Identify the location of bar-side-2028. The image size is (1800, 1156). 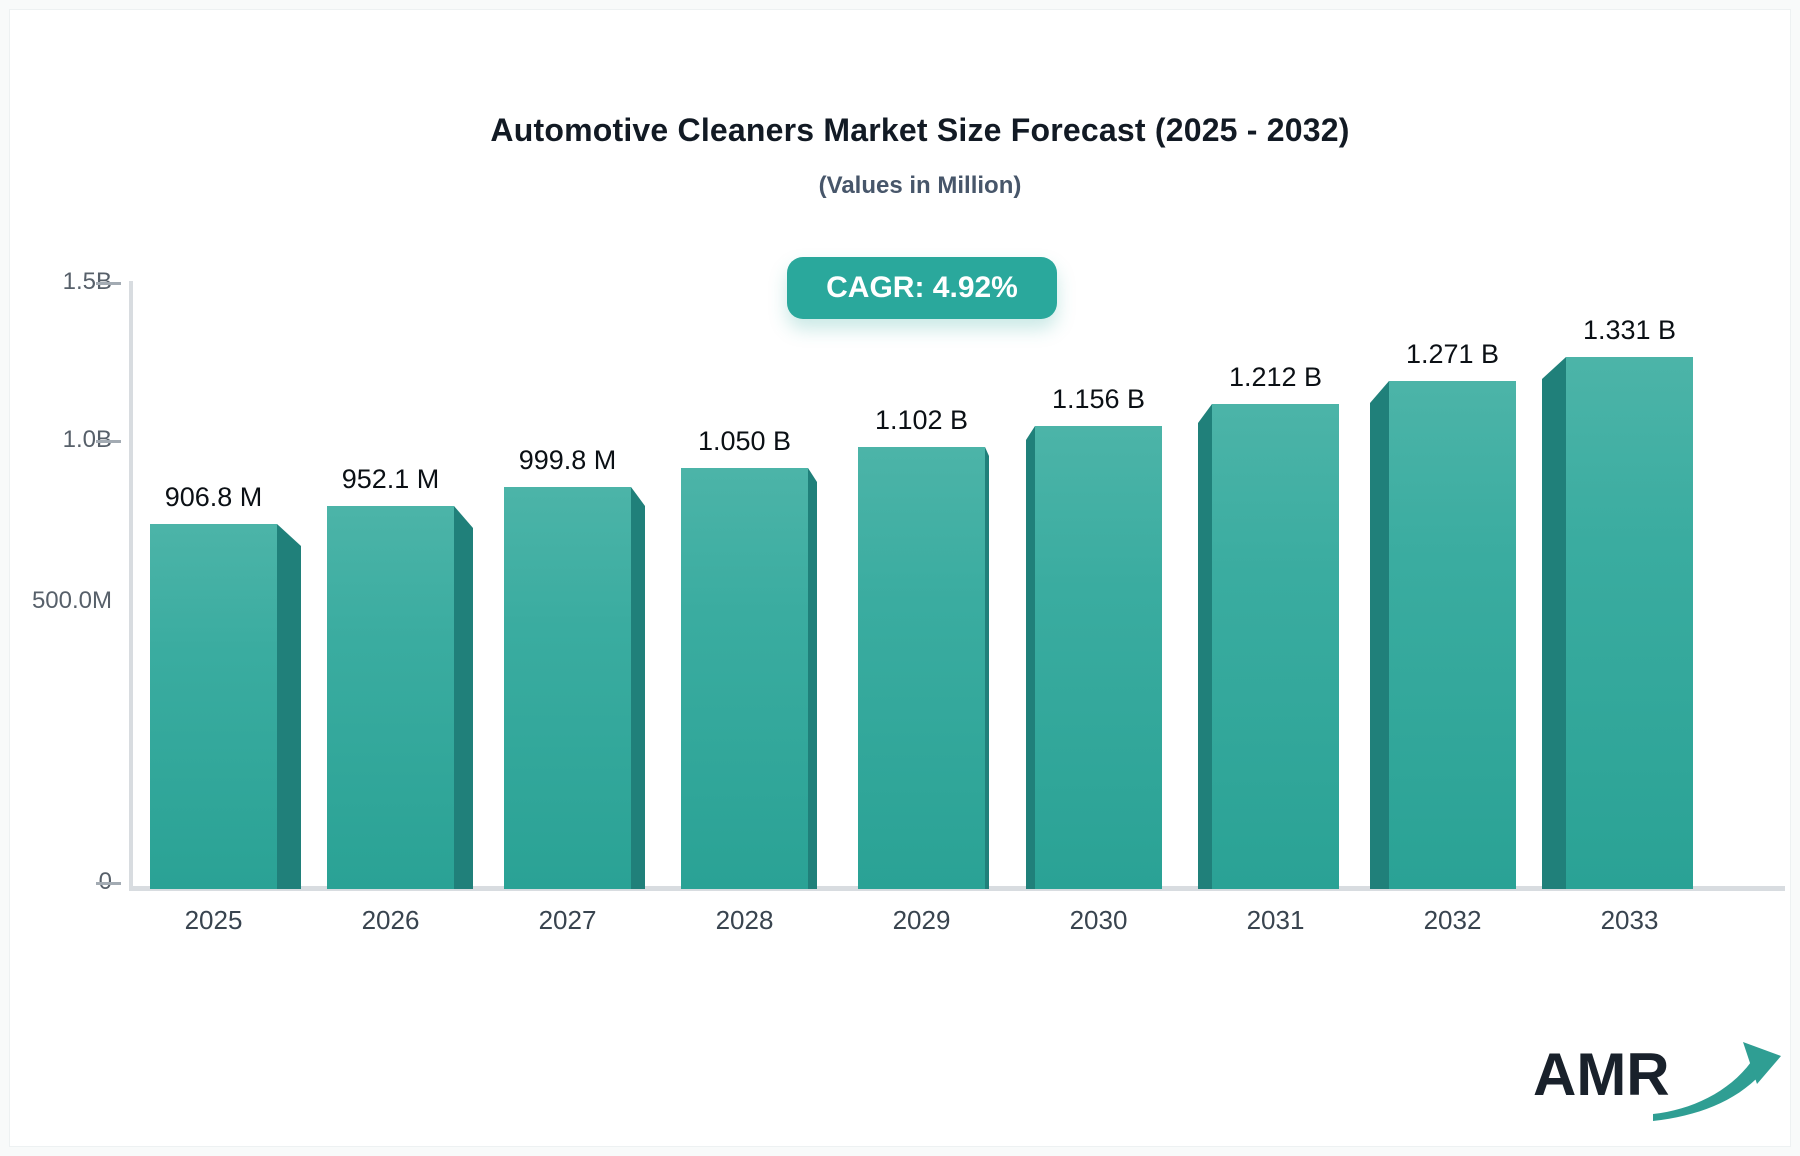
(812, 678).